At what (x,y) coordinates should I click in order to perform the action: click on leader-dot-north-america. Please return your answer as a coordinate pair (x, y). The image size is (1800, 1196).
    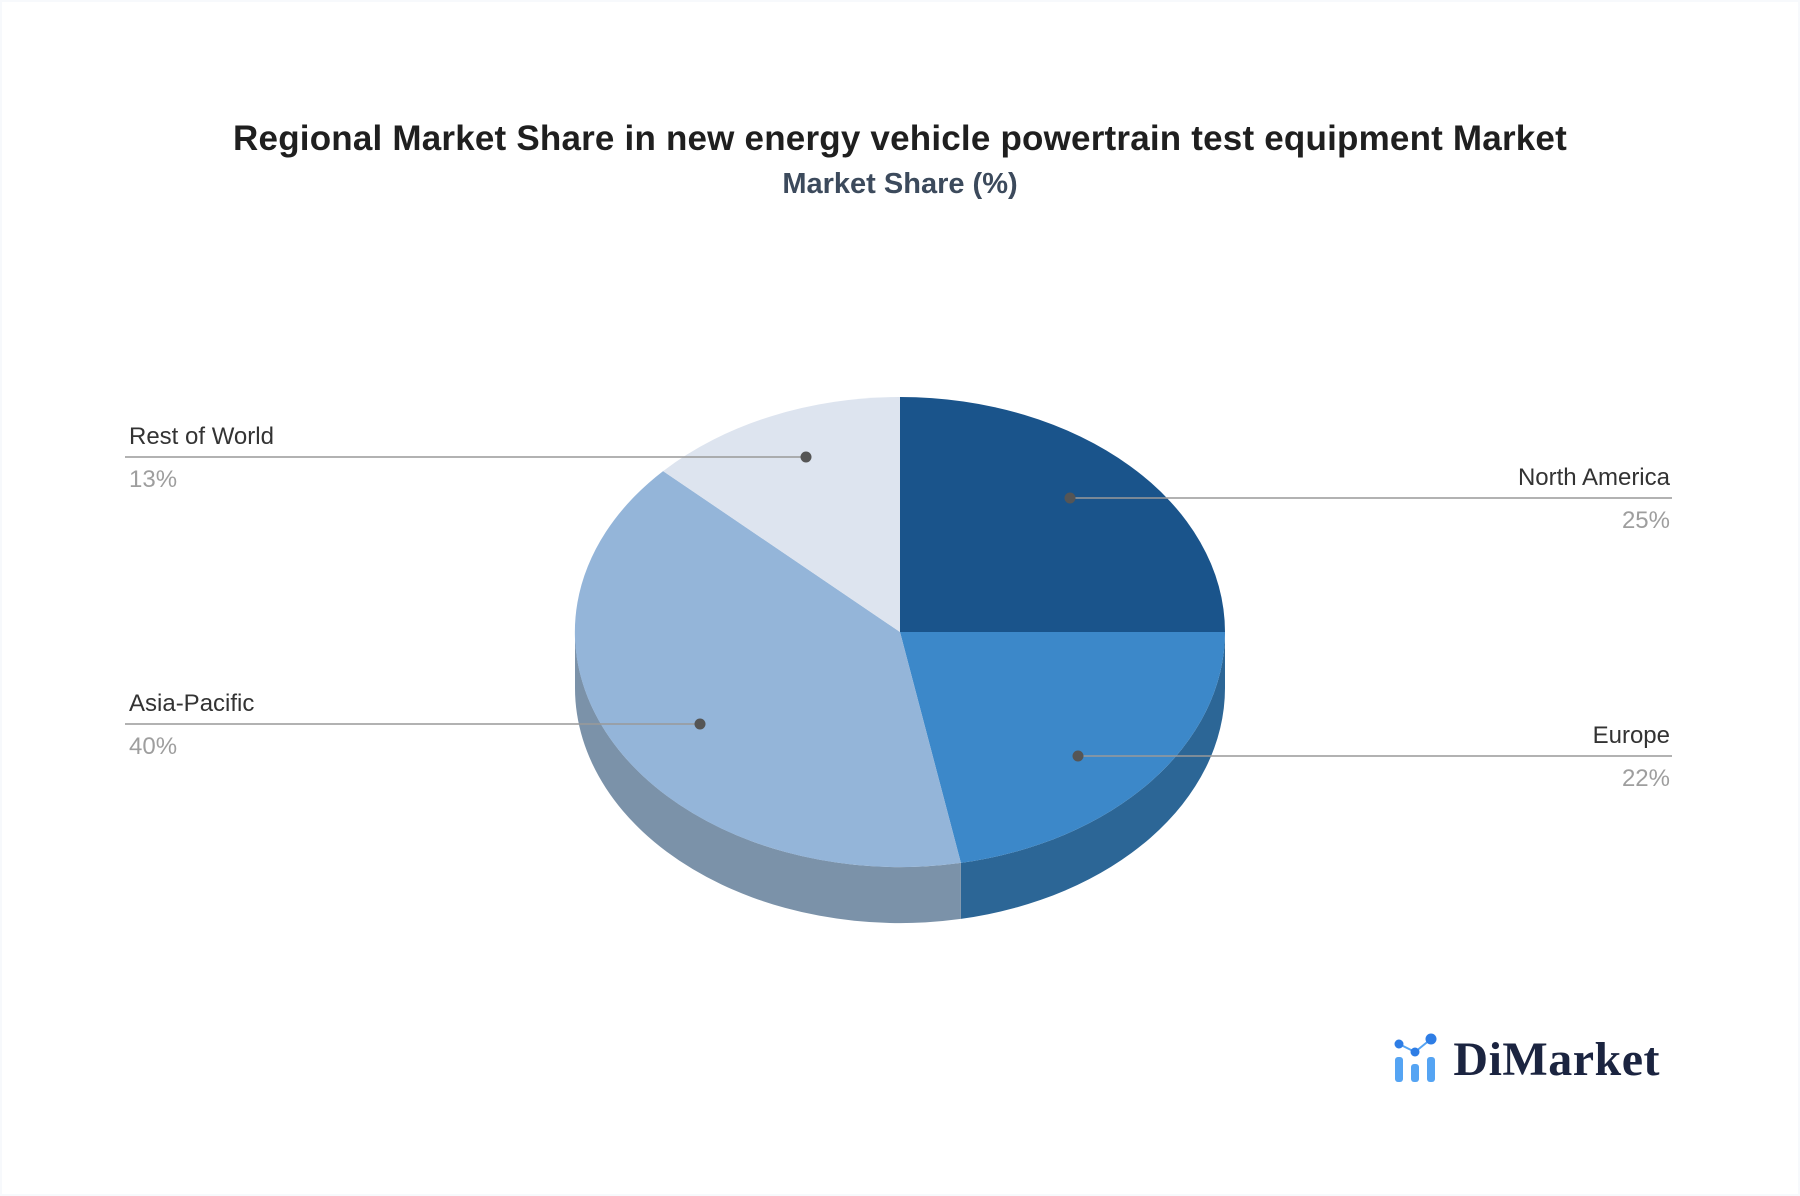
    Looking at the image, I should click on (1070, 498).